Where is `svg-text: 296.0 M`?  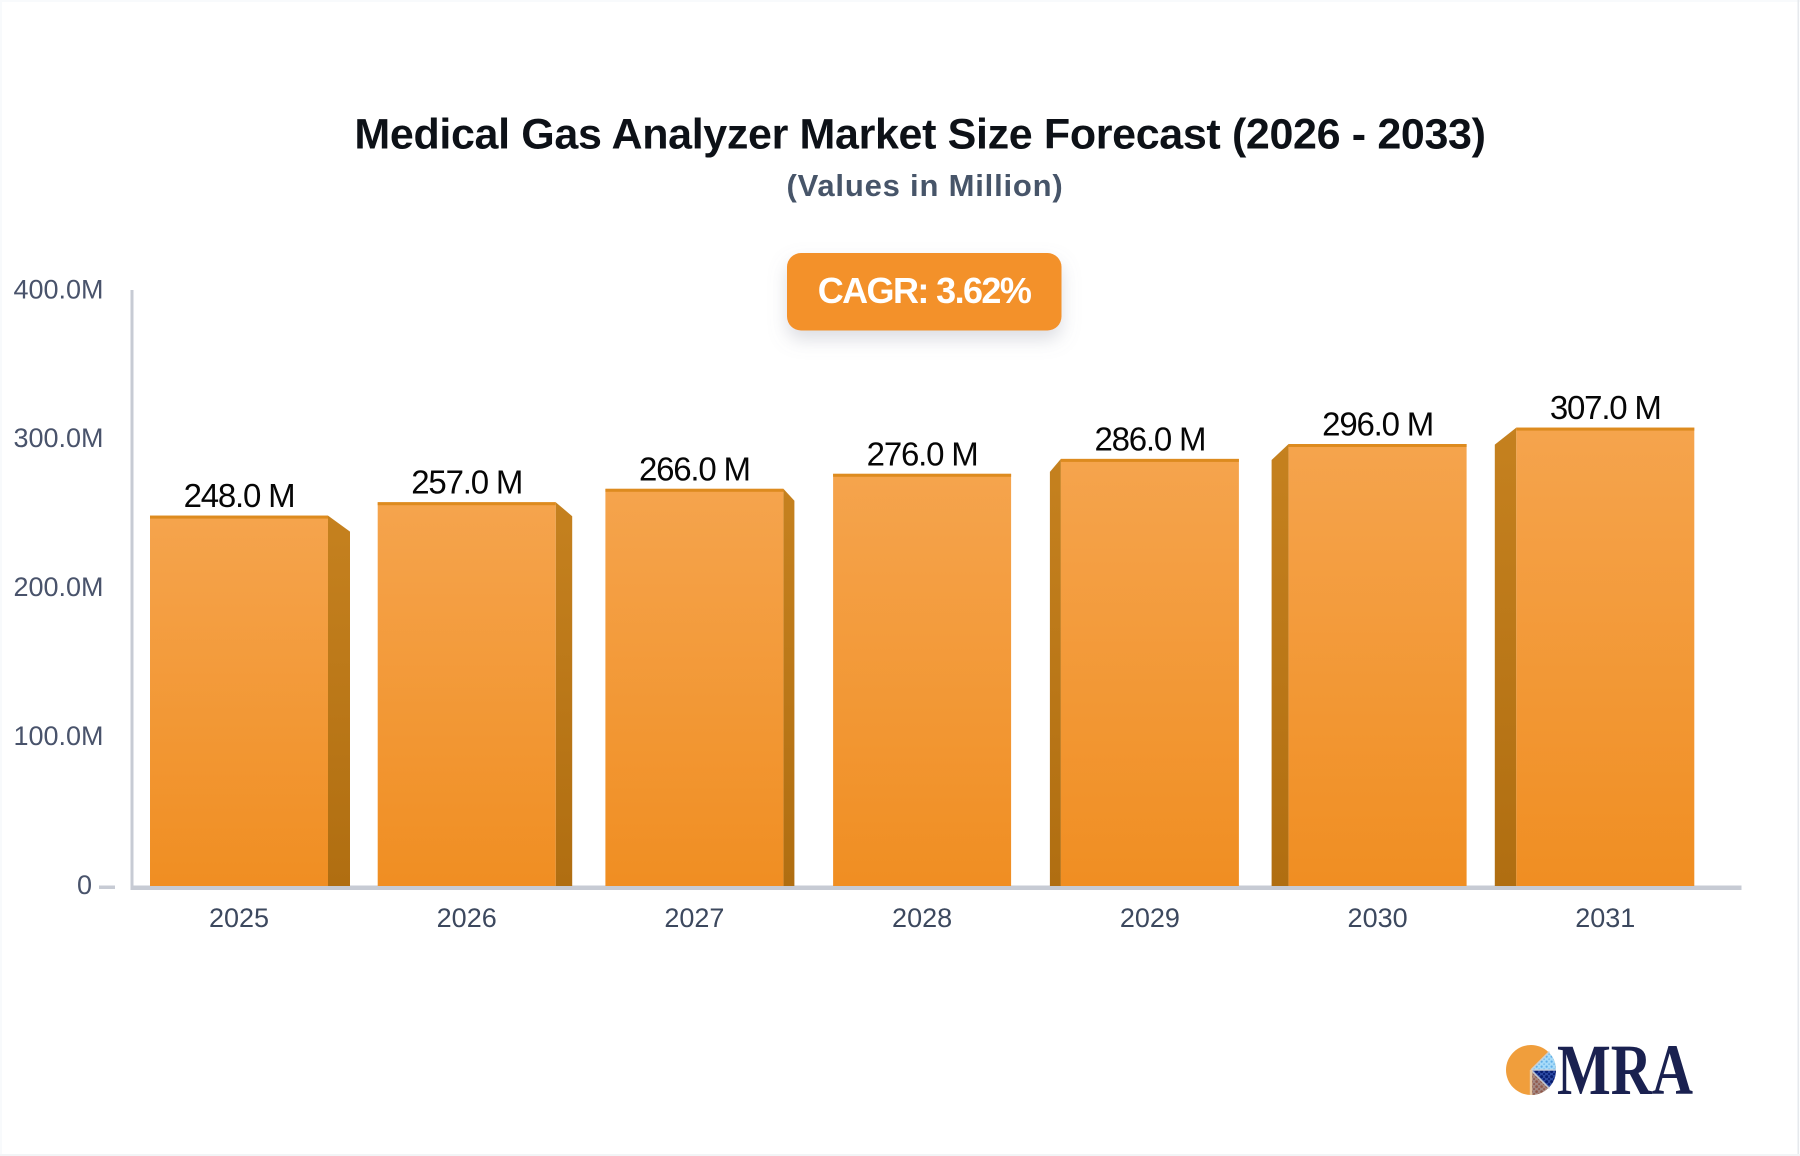 svg-text: 296.0 M is located at coordinates (1377, 424).